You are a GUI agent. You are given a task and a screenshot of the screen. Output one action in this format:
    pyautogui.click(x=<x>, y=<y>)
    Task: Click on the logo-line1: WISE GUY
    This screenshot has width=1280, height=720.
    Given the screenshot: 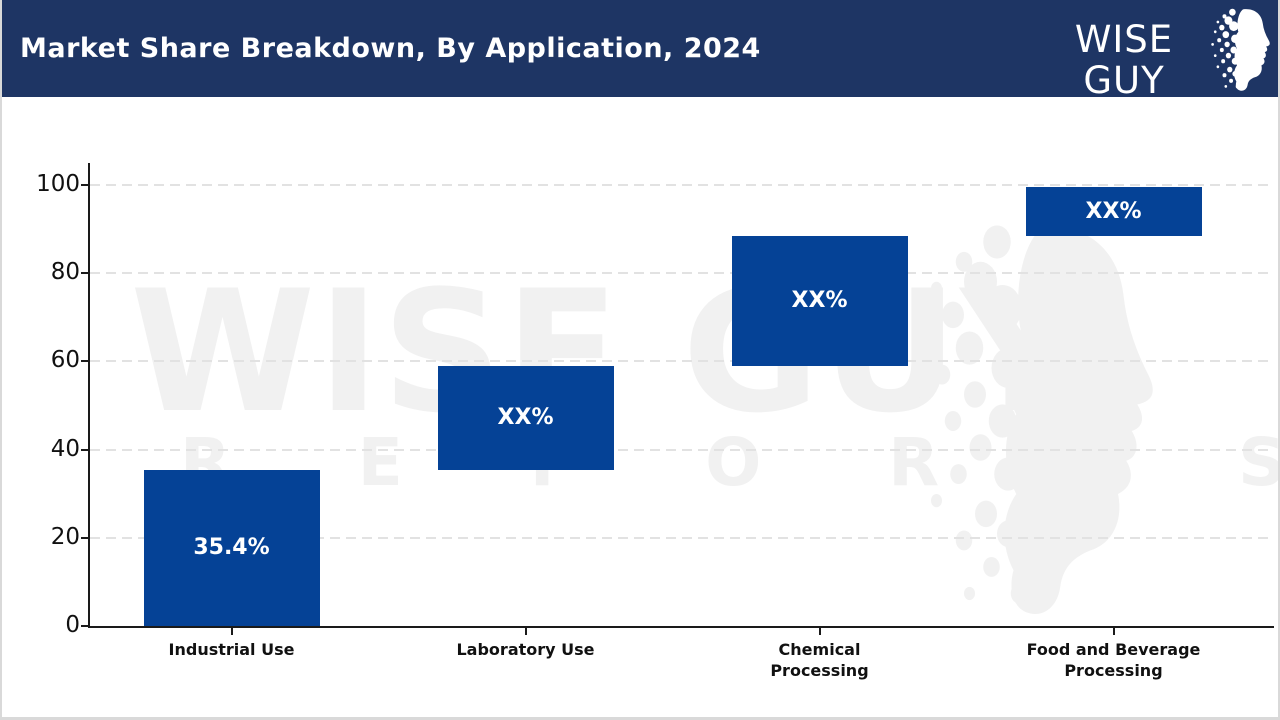 What is the action you would take?
    pyautogui.click(x=1124, y=60)
    